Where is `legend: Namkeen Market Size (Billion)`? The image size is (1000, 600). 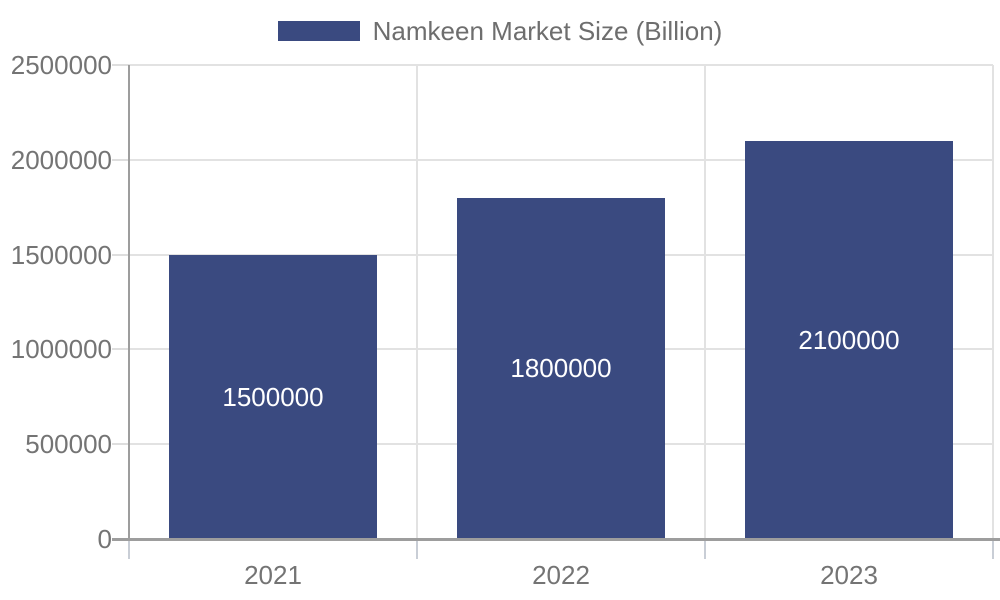 legend: Namkeen Market Size (Billion) is located at coordinates (500, 31).